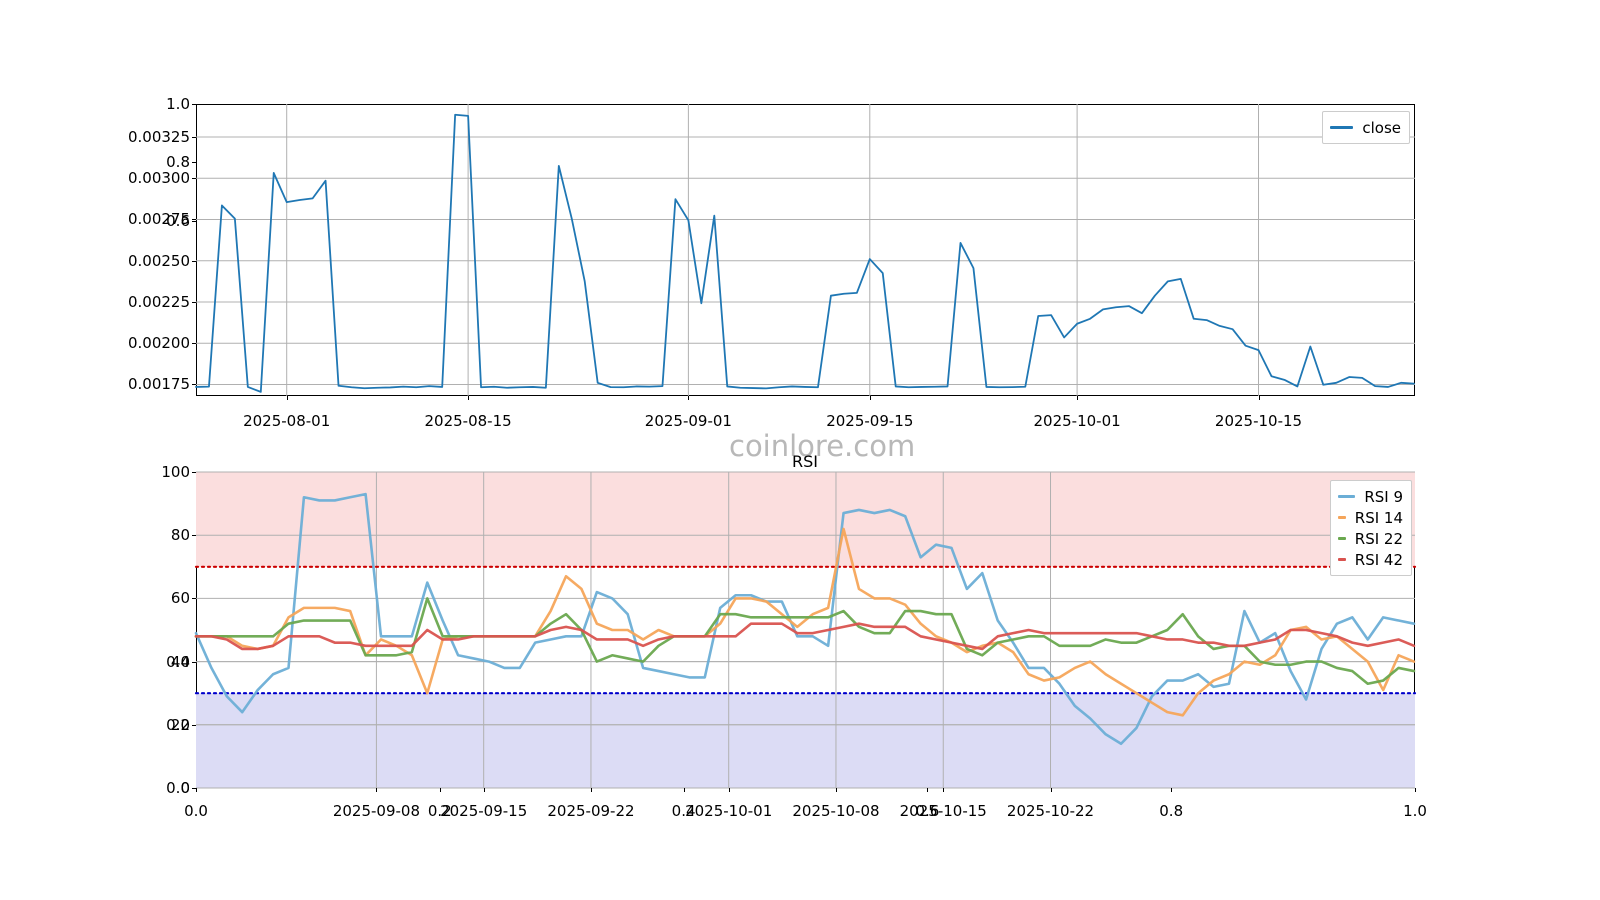 This screenshot has height=900, width=1600. What do you see at coordinates (178, 162) in the screenshot?
I see `price-y-secondary-tick: 0.8` at bounding box center [178, 162].